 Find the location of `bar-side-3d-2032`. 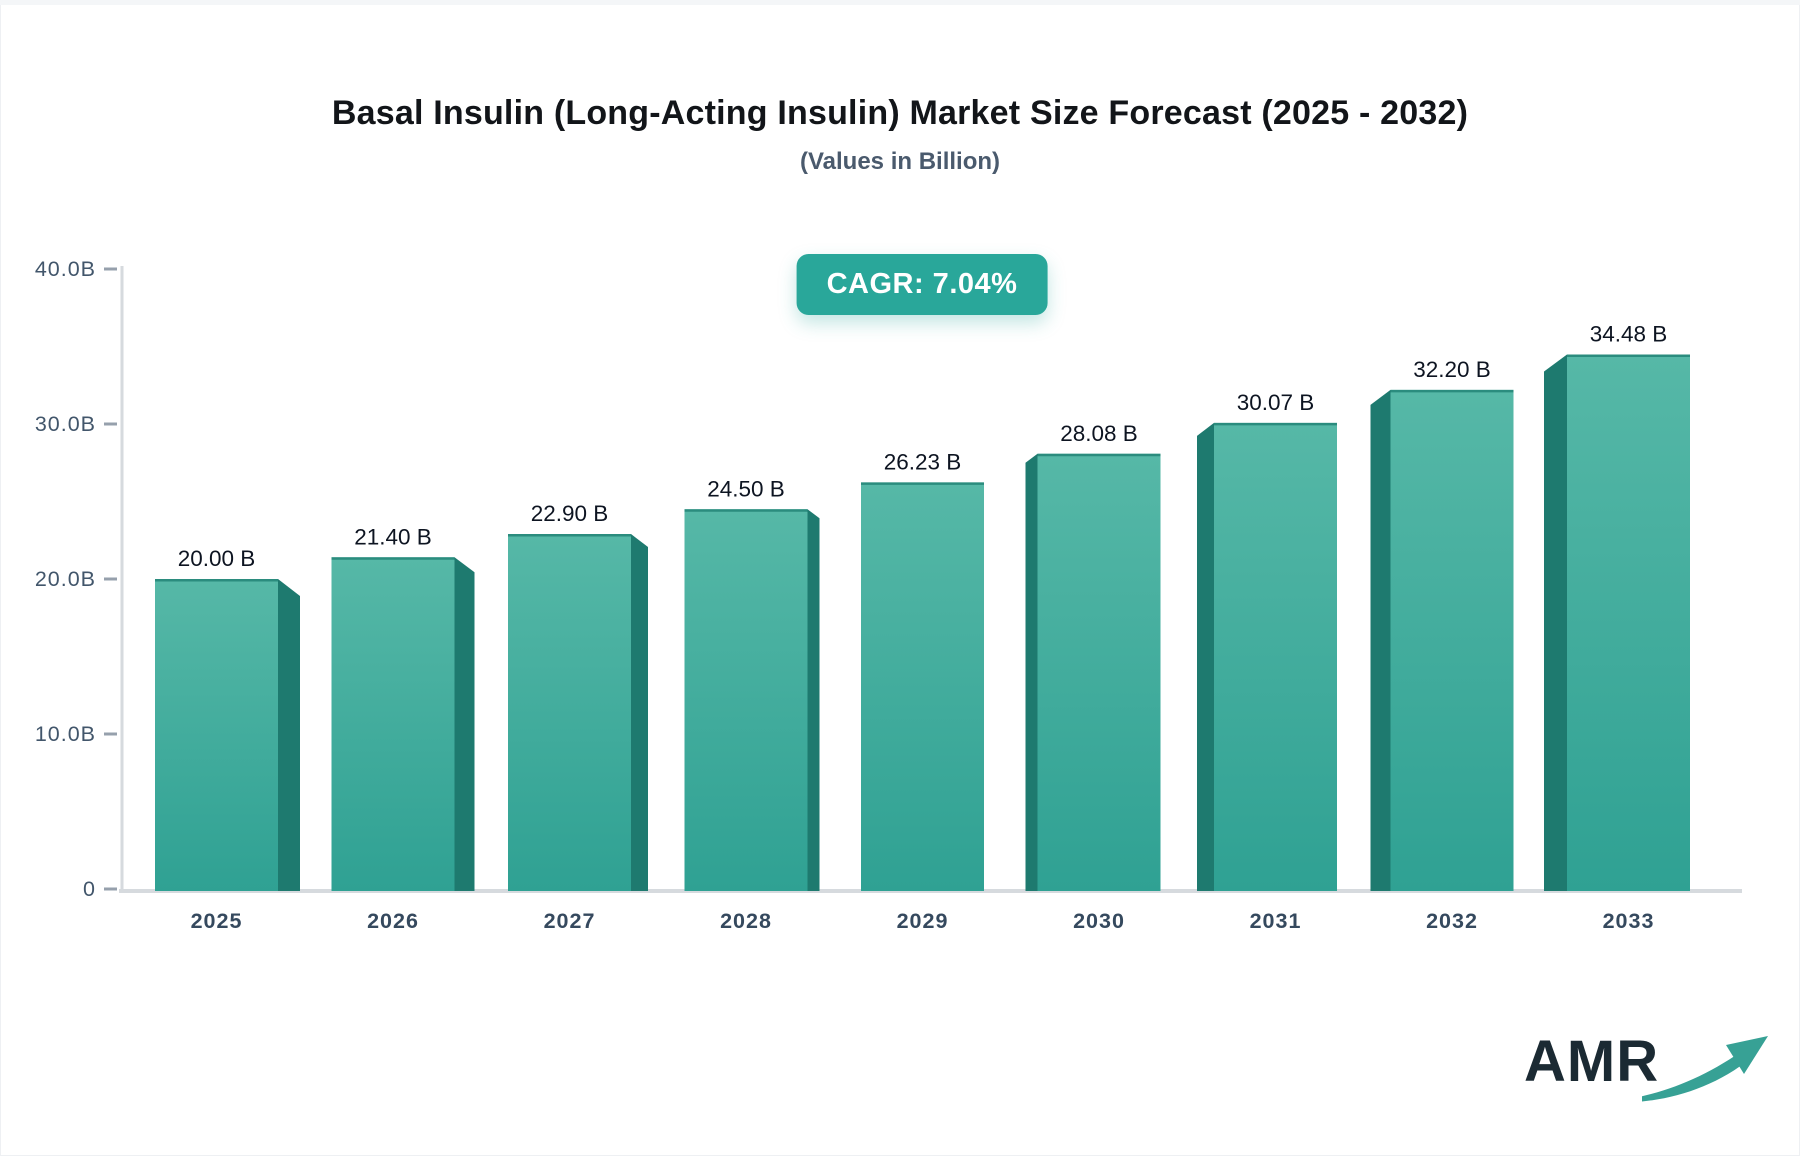

bar-side-3d-2032 is located at coordinates (1380, 640).